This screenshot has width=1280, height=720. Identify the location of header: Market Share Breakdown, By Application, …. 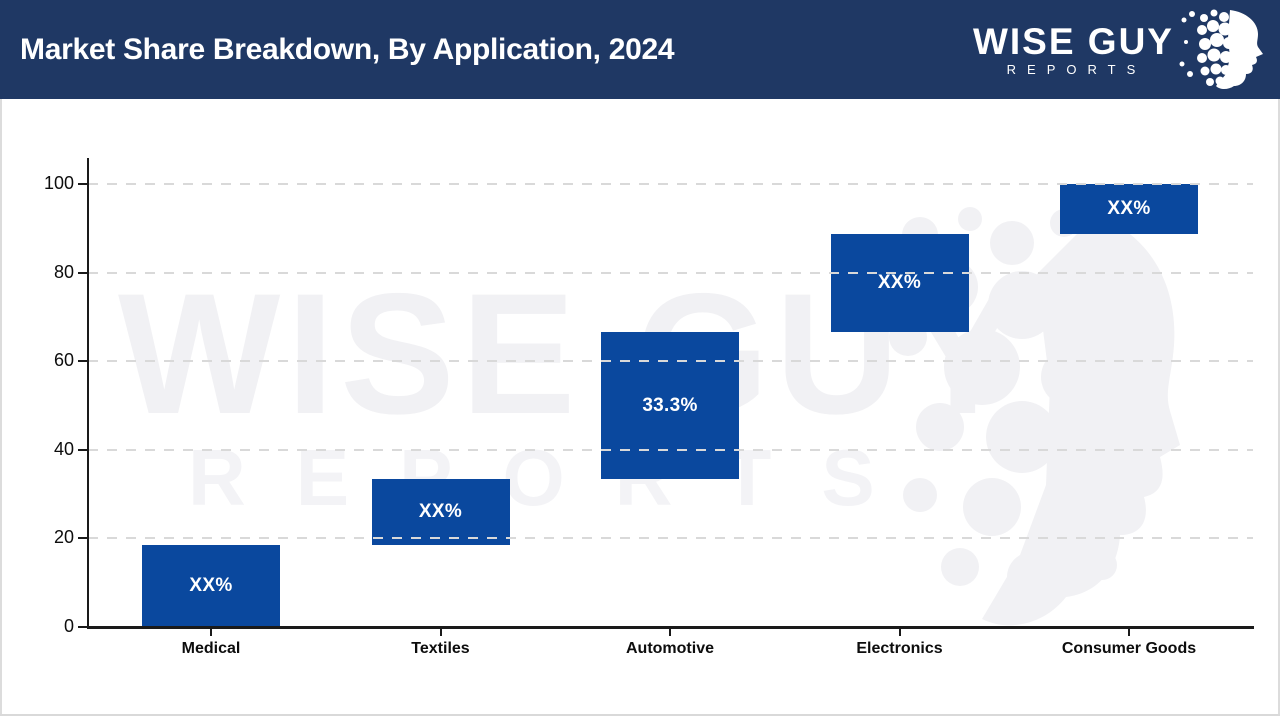
(640, 49).